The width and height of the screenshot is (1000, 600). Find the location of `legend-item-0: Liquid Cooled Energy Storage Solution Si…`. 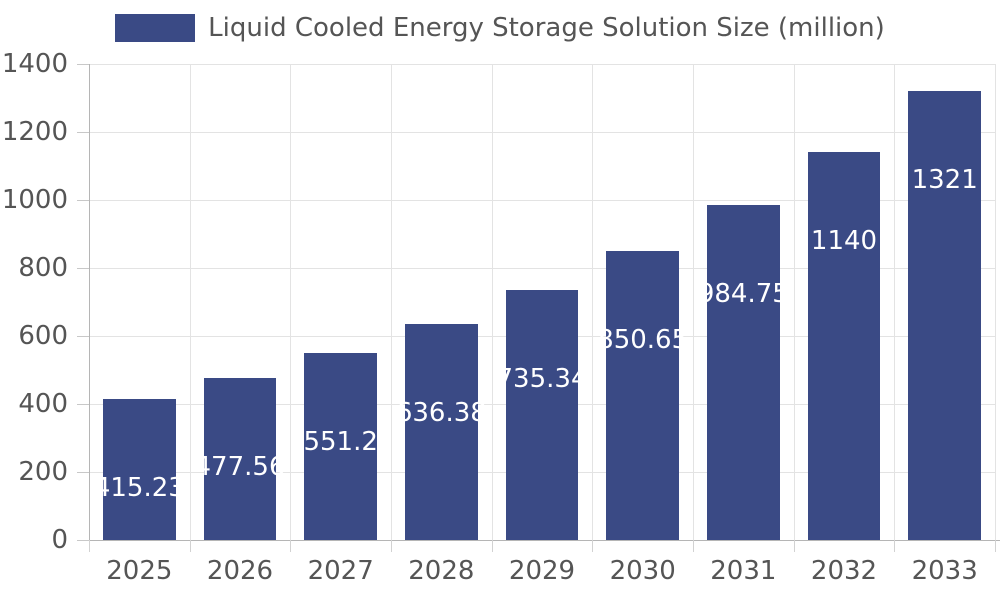

legend-item-0: Liquid Cooled Energy Storage Solution Si… is located at coordinates (500, 28).